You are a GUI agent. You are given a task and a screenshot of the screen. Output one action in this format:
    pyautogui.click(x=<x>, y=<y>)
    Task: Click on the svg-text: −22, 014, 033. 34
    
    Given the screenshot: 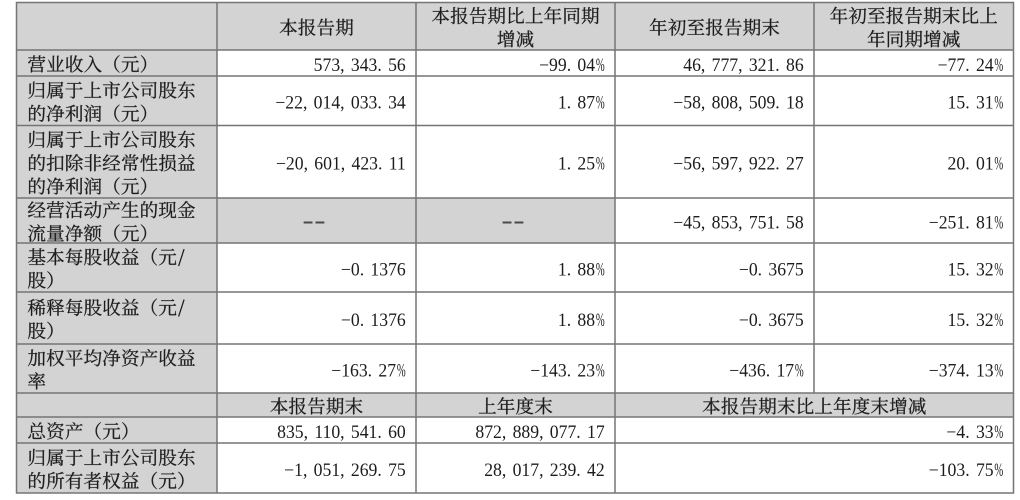 What is the action you would take?
    pyautogui.click(x=340, y=102)
    